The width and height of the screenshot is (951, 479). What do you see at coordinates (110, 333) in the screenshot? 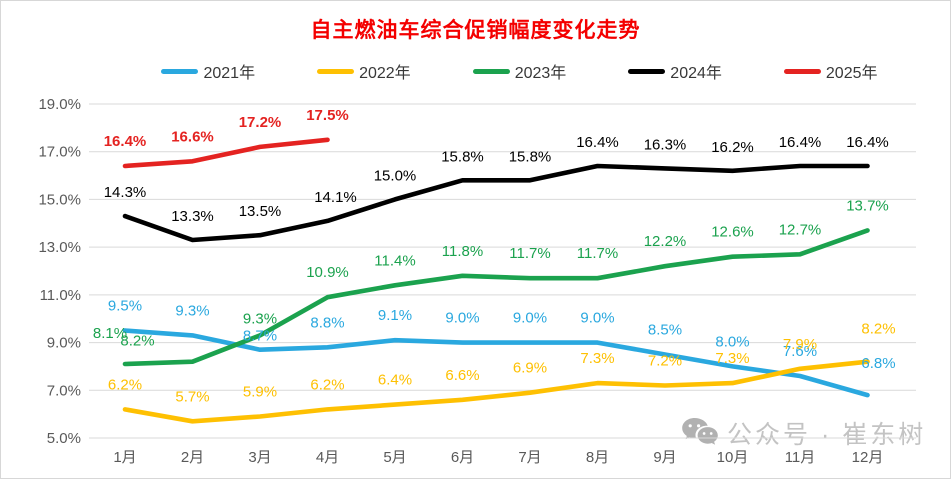
I see `data-label-2023年: 8.1%` at bounding box center [110, 333].